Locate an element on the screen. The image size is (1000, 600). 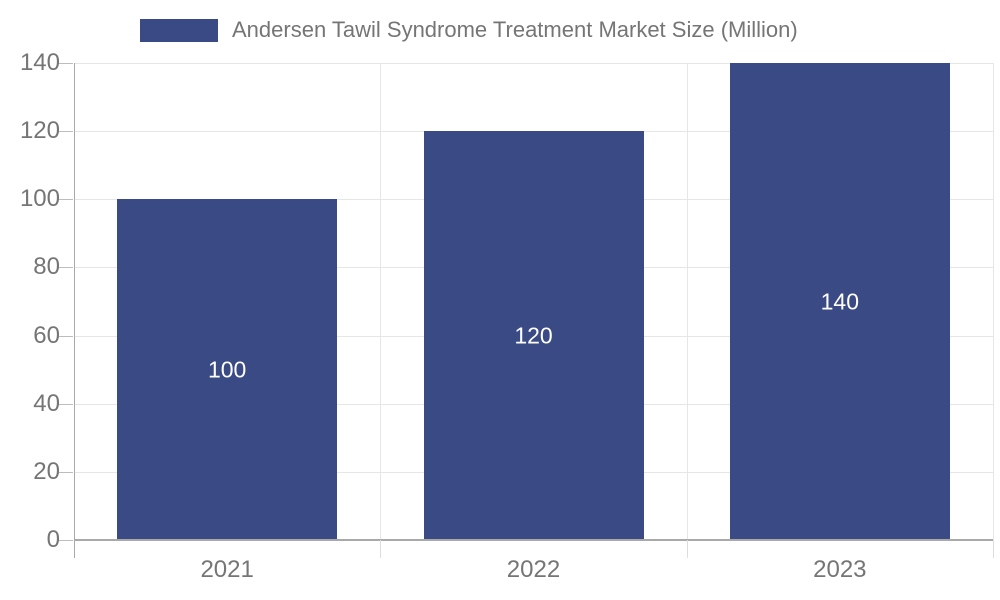
bar-value-label-2022: 120 is located at coordinates (533, 335).